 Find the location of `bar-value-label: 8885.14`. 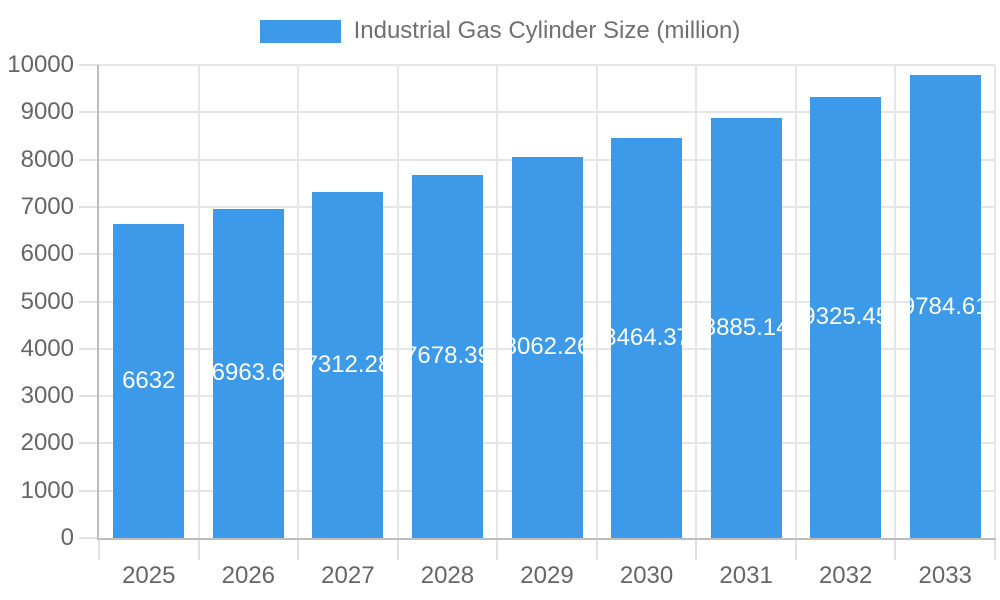

bar-value-label: 8885.14 is located at coordinates (746, 327).